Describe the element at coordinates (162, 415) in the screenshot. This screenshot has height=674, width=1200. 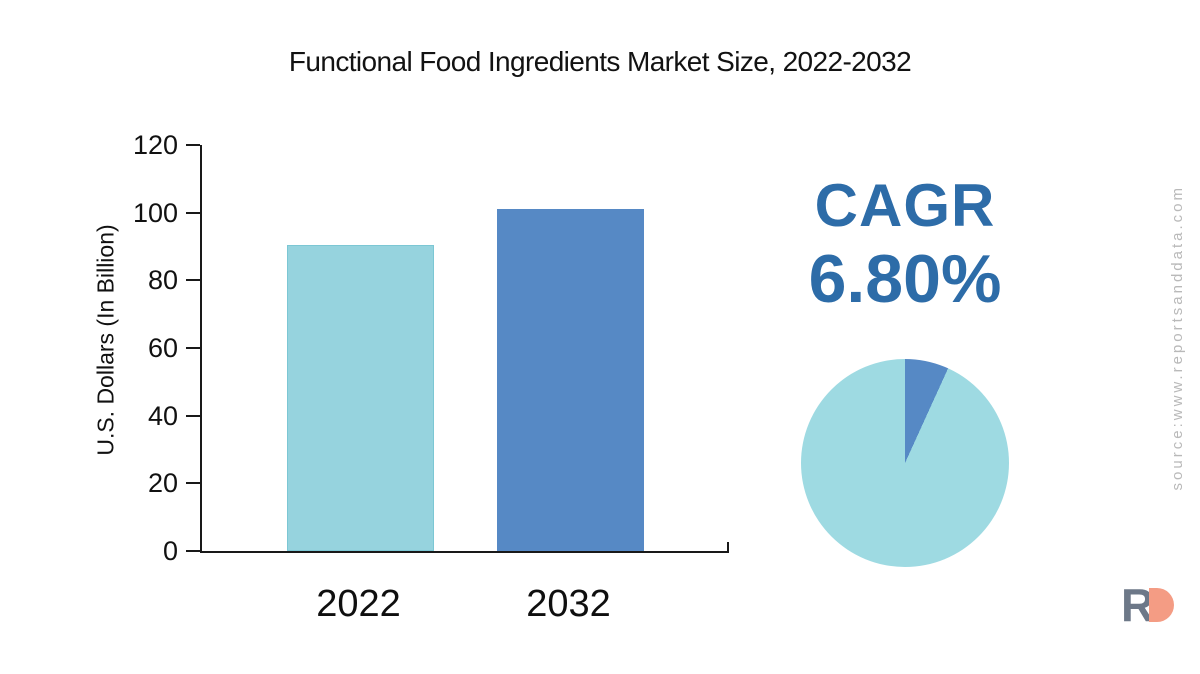
I see `y-tick-label: 40` at that location.